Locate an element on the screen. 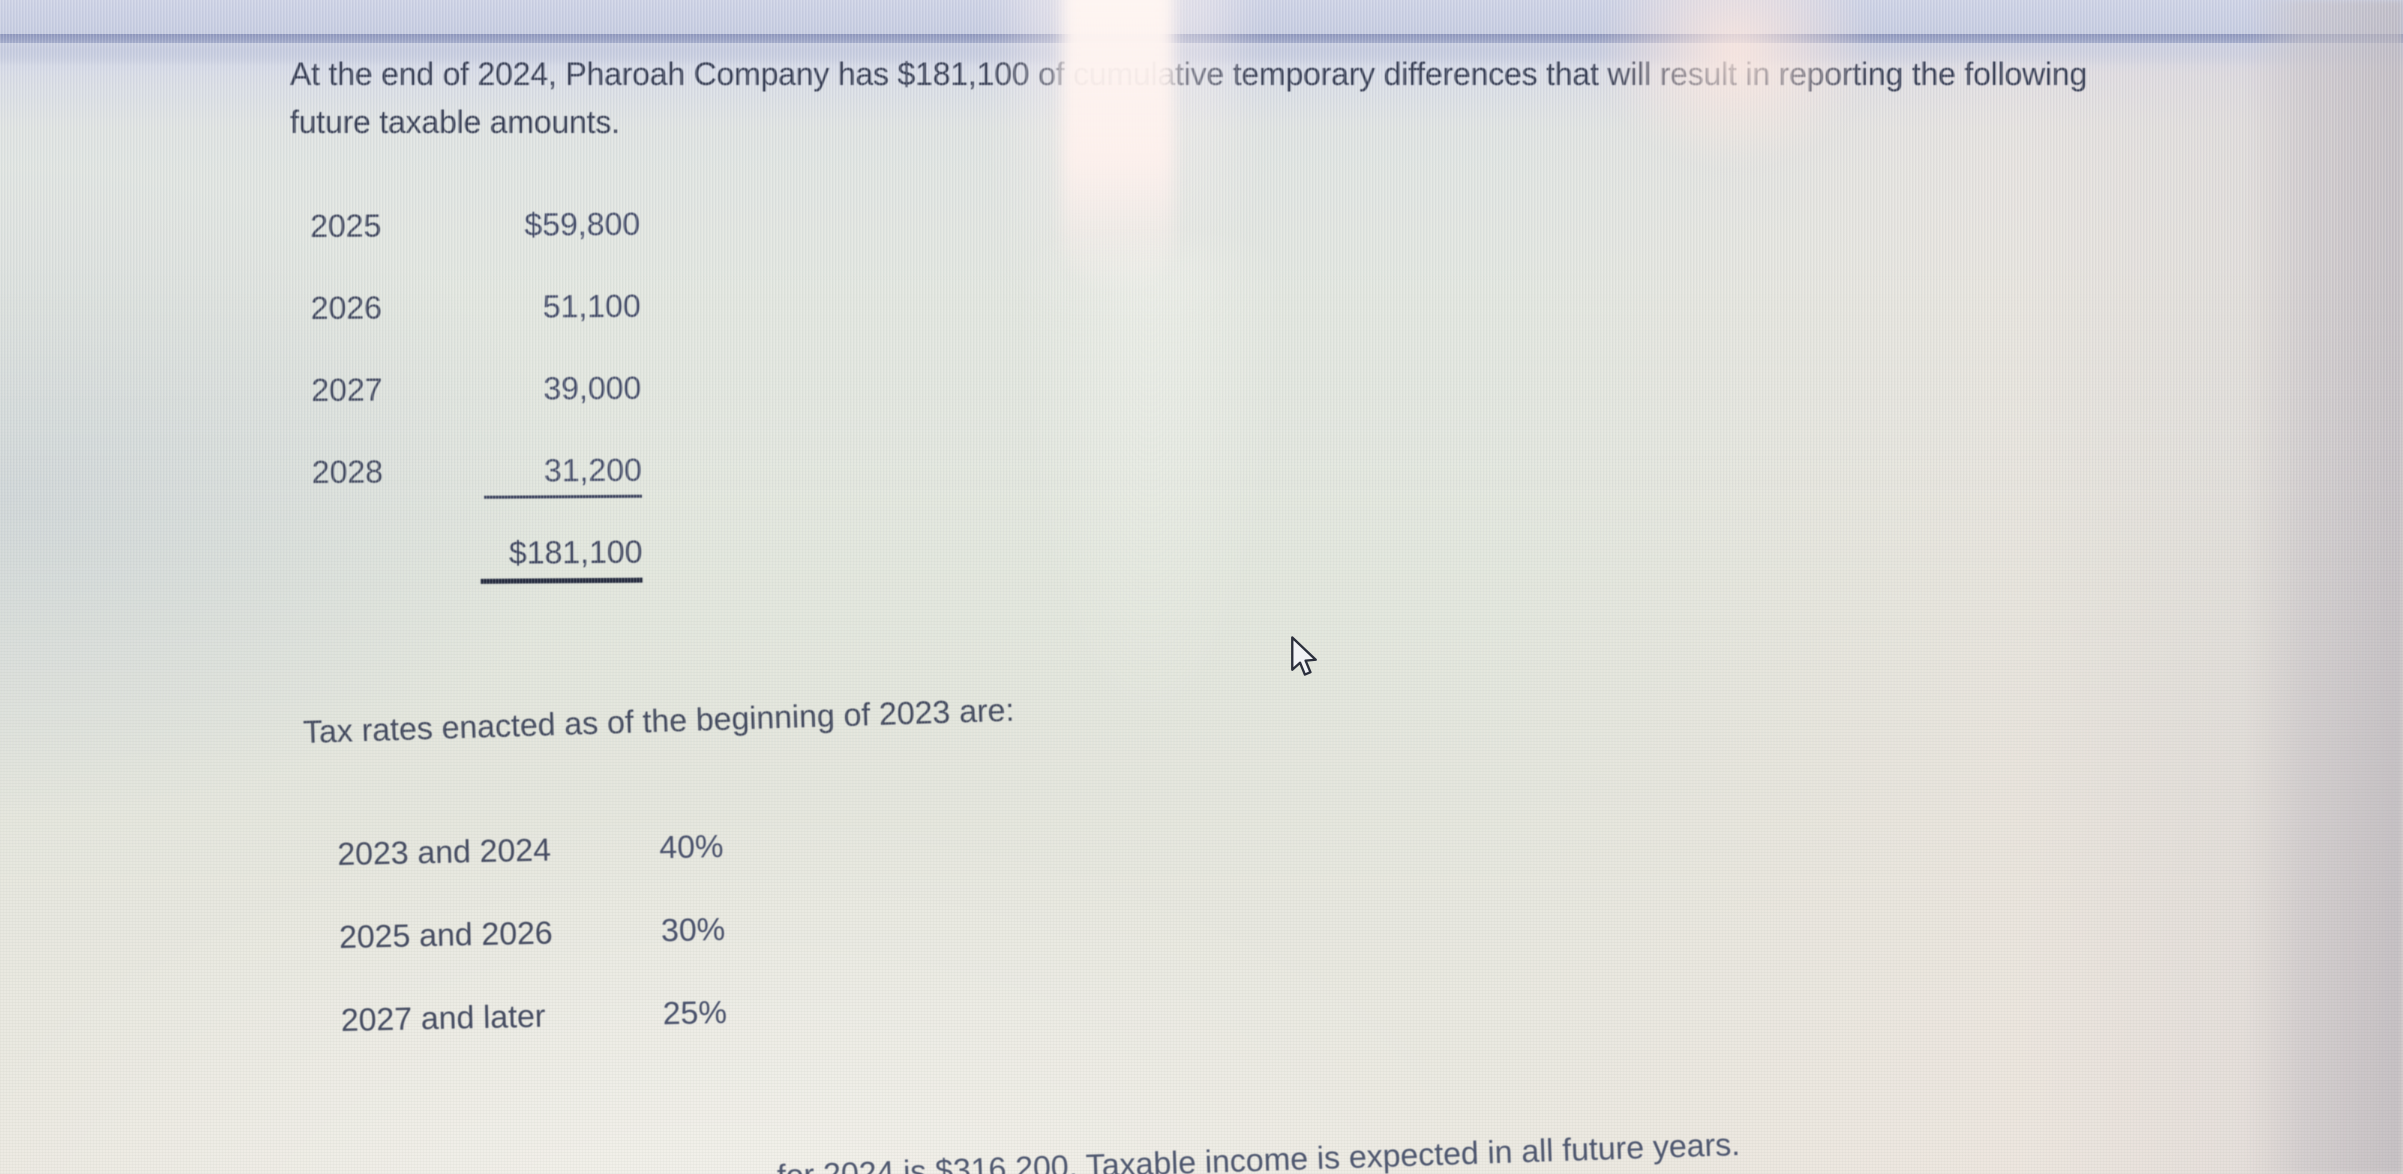 The image size is (2403, 1174). period-label: 2025 and 2026 is located at coordinates (445, 934).